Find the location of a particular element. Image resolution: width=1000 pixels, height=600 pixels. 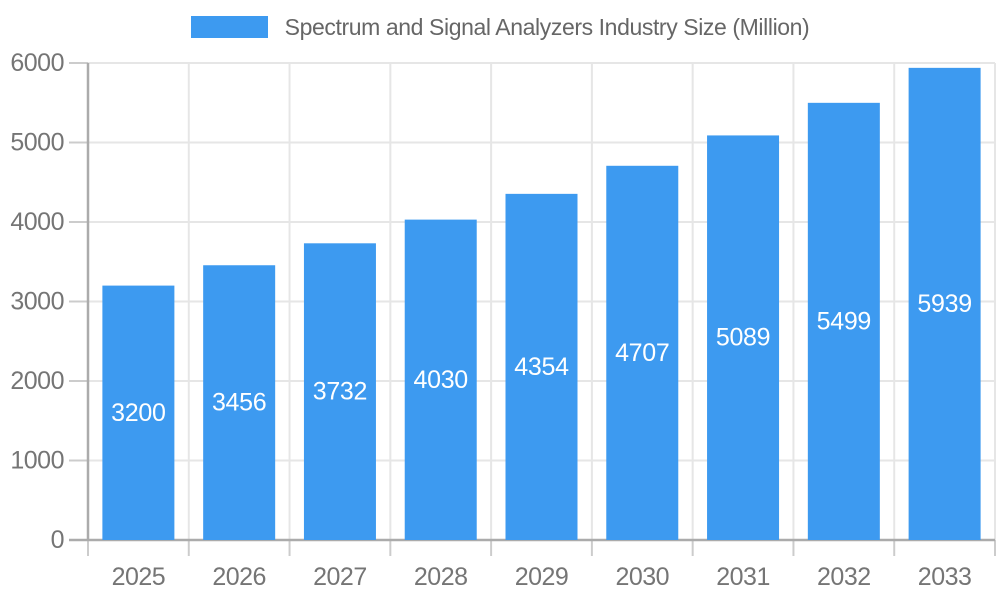

y-axis-label: 3000 is located at coordinates (37, 302).